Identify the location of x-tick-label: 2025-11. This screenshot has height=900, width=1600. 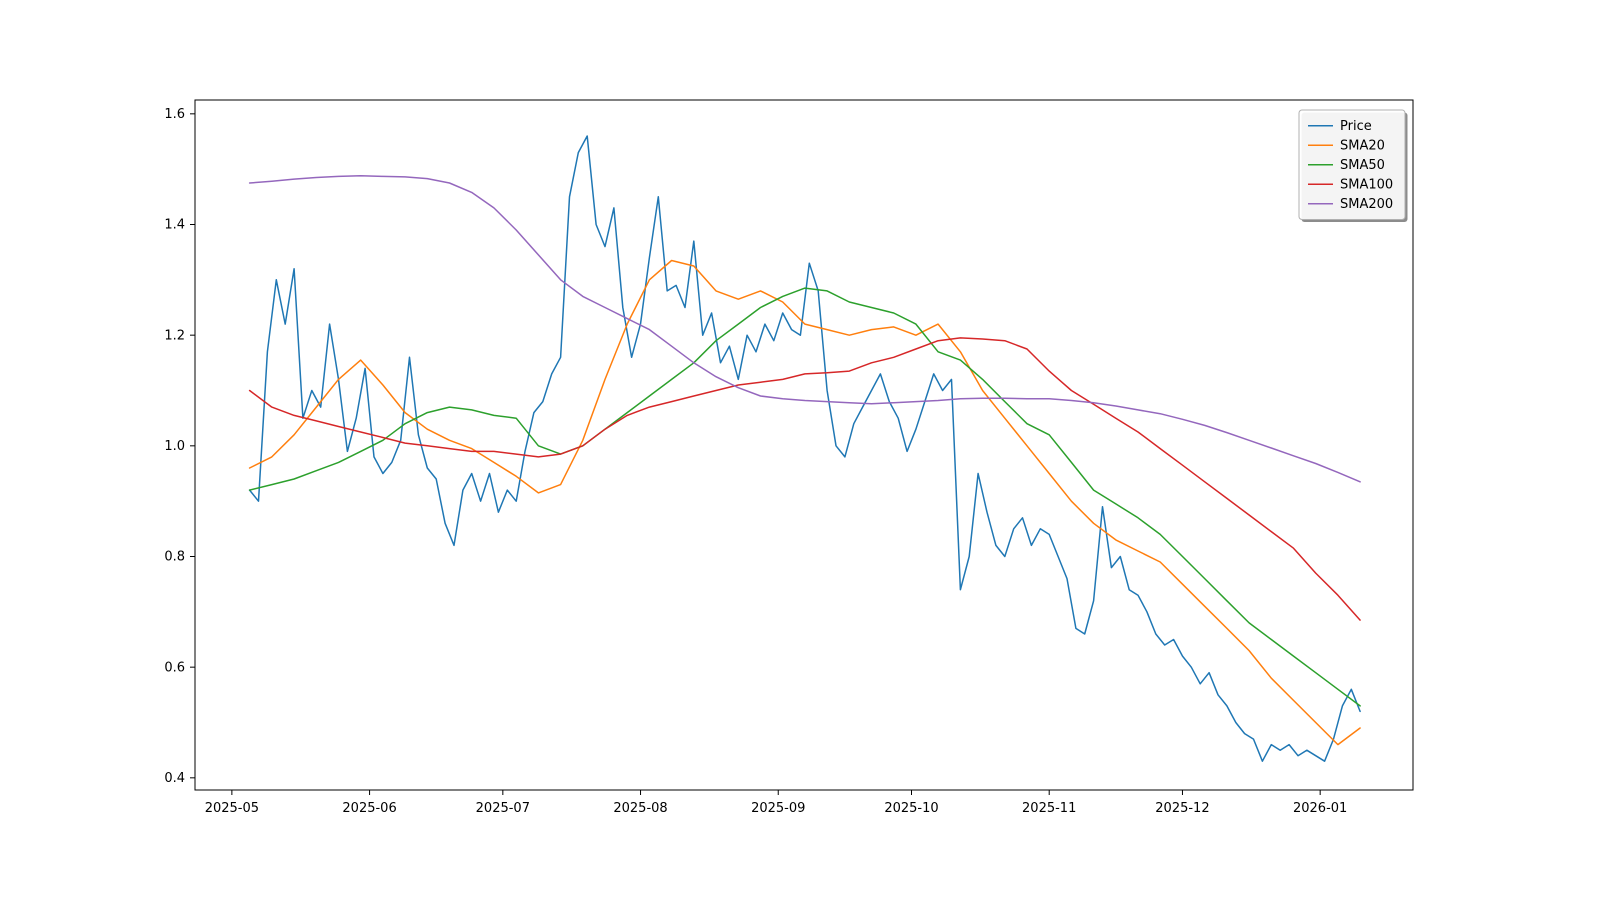
(1049, 808).